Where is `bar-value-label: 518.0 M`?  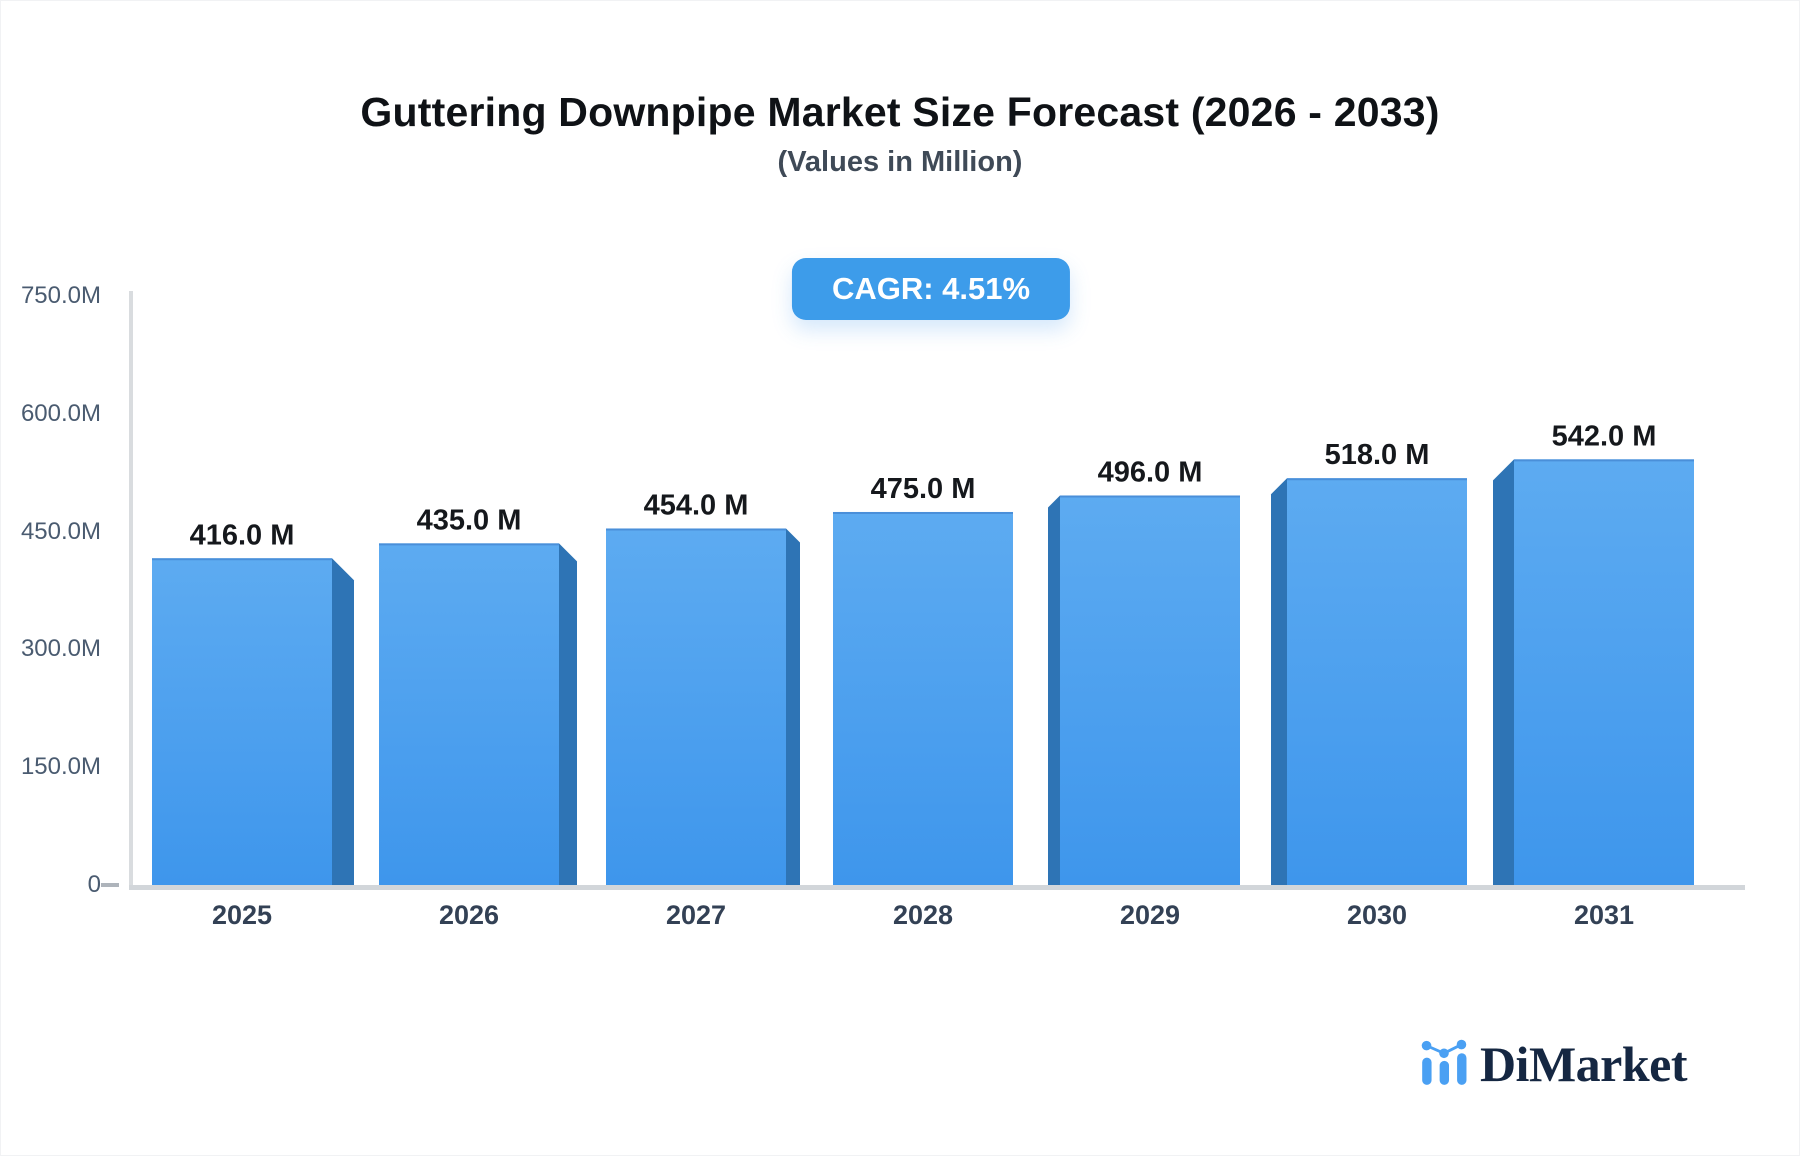 bar-value-label: 518.0 M is located at coordinates (1377, 455).